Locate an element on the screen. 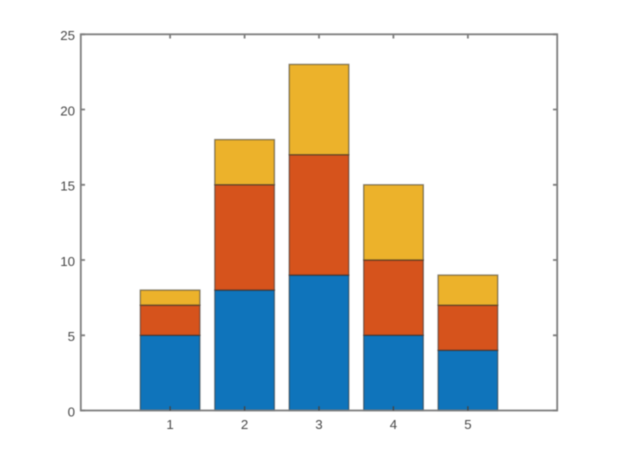 This screenshot has height=462, width=617. svg-text: 3 is located at coordinates (318, 424).